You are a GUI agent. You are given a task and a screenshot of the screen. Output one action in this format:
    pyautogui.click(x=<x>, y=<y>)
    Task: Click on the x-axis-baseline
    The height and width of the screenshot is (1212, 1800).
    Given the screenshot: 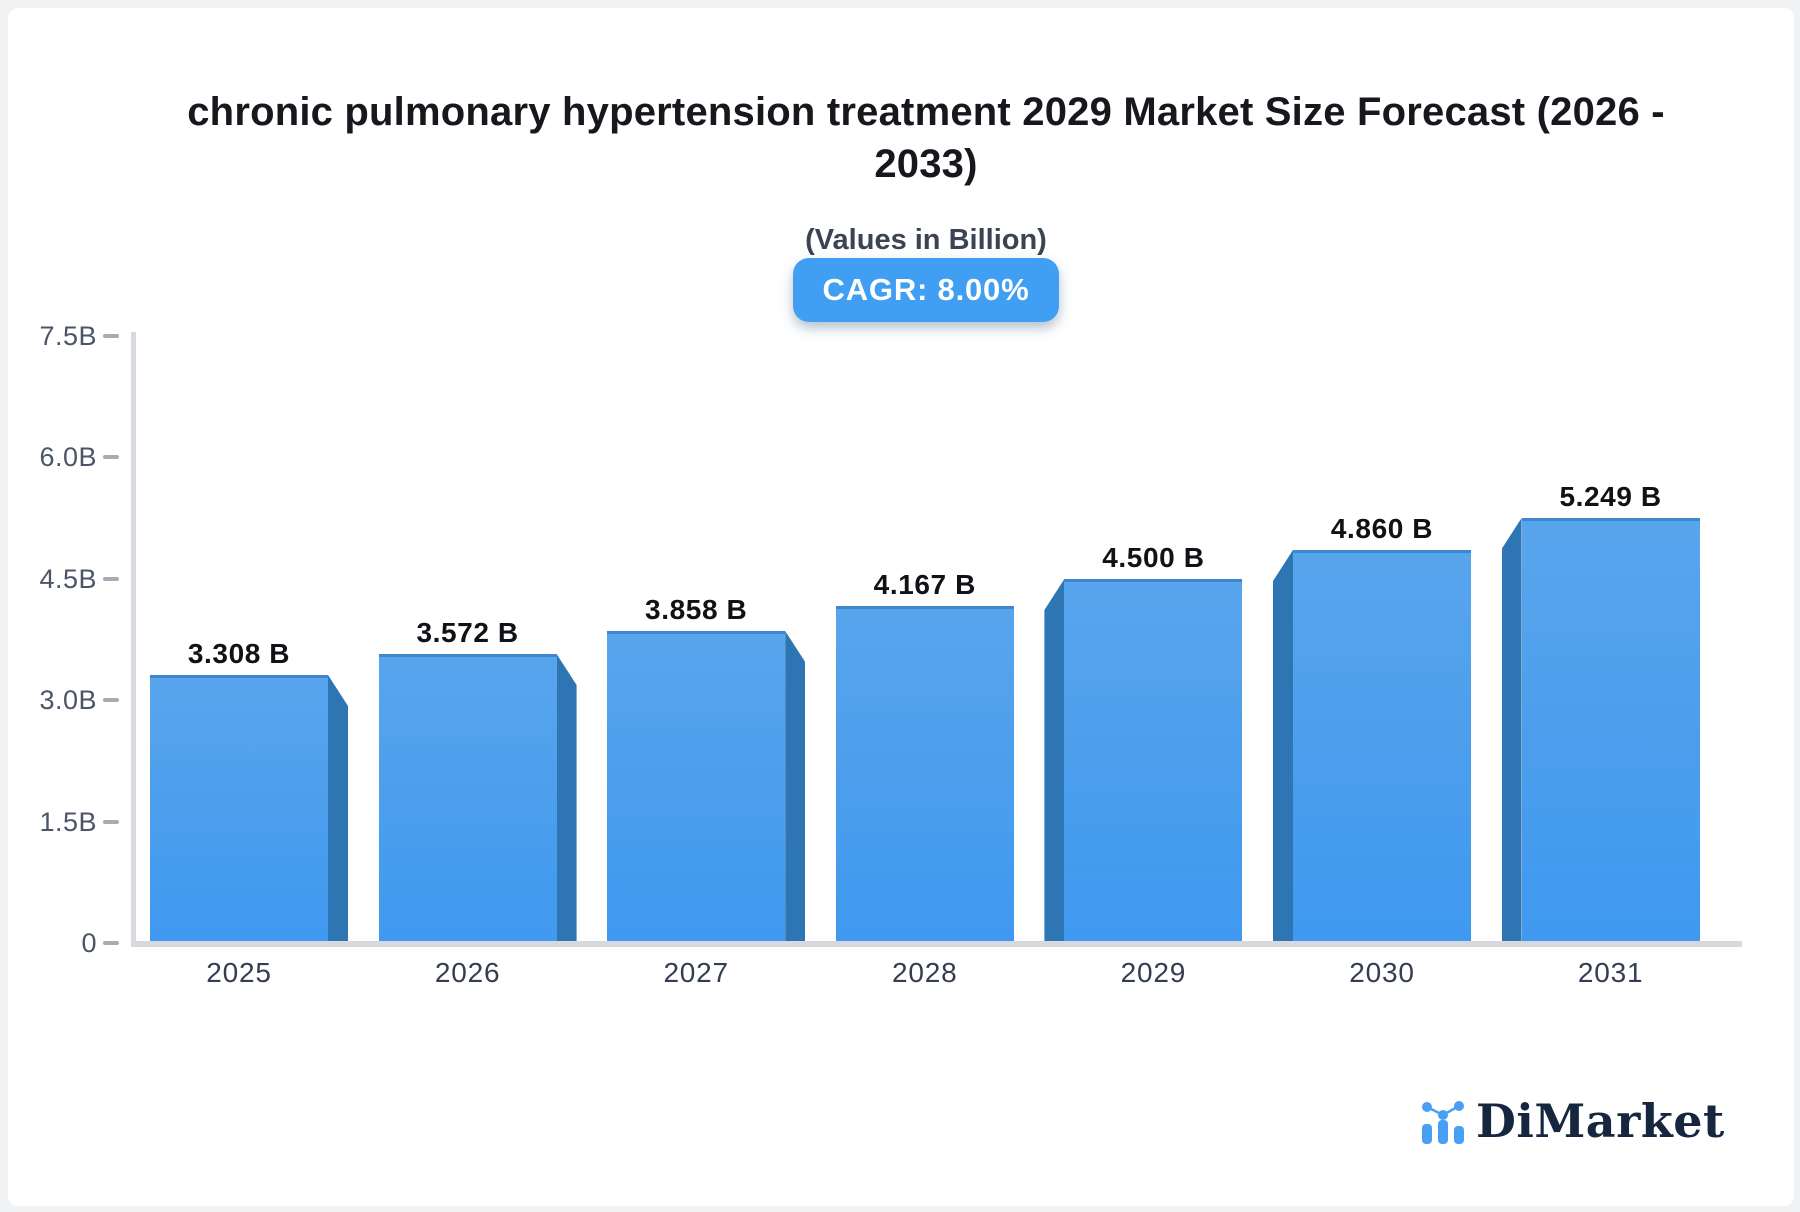 What is the action you would take?
    pyautogui.click(x=936, y=944)
    